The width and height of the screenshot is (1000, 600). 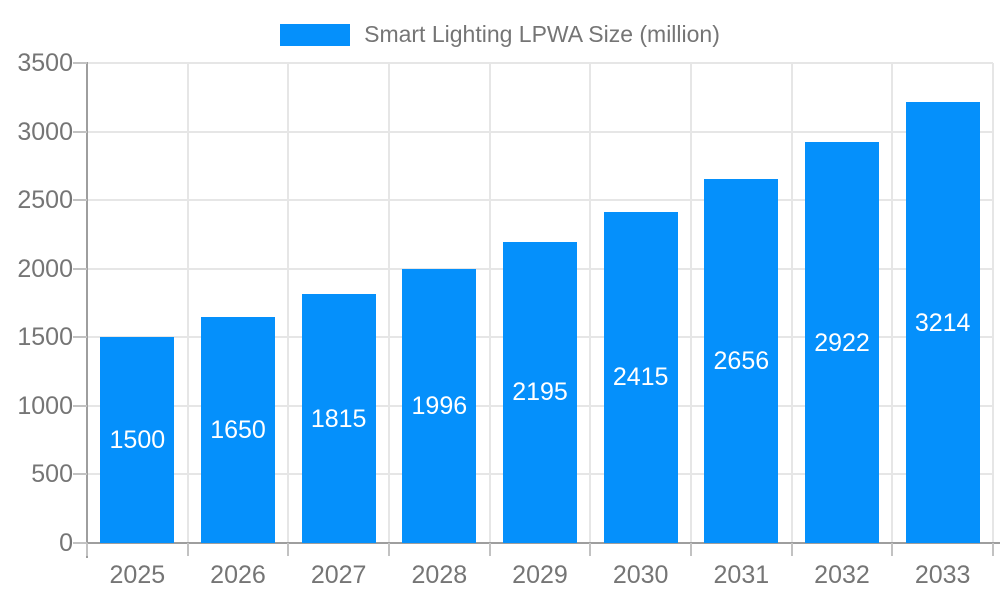 What do you see at coordinates (45, 405) in the screenshot?
I see `y-axis-tick-label: 1000` at bounding box center [45, 405].